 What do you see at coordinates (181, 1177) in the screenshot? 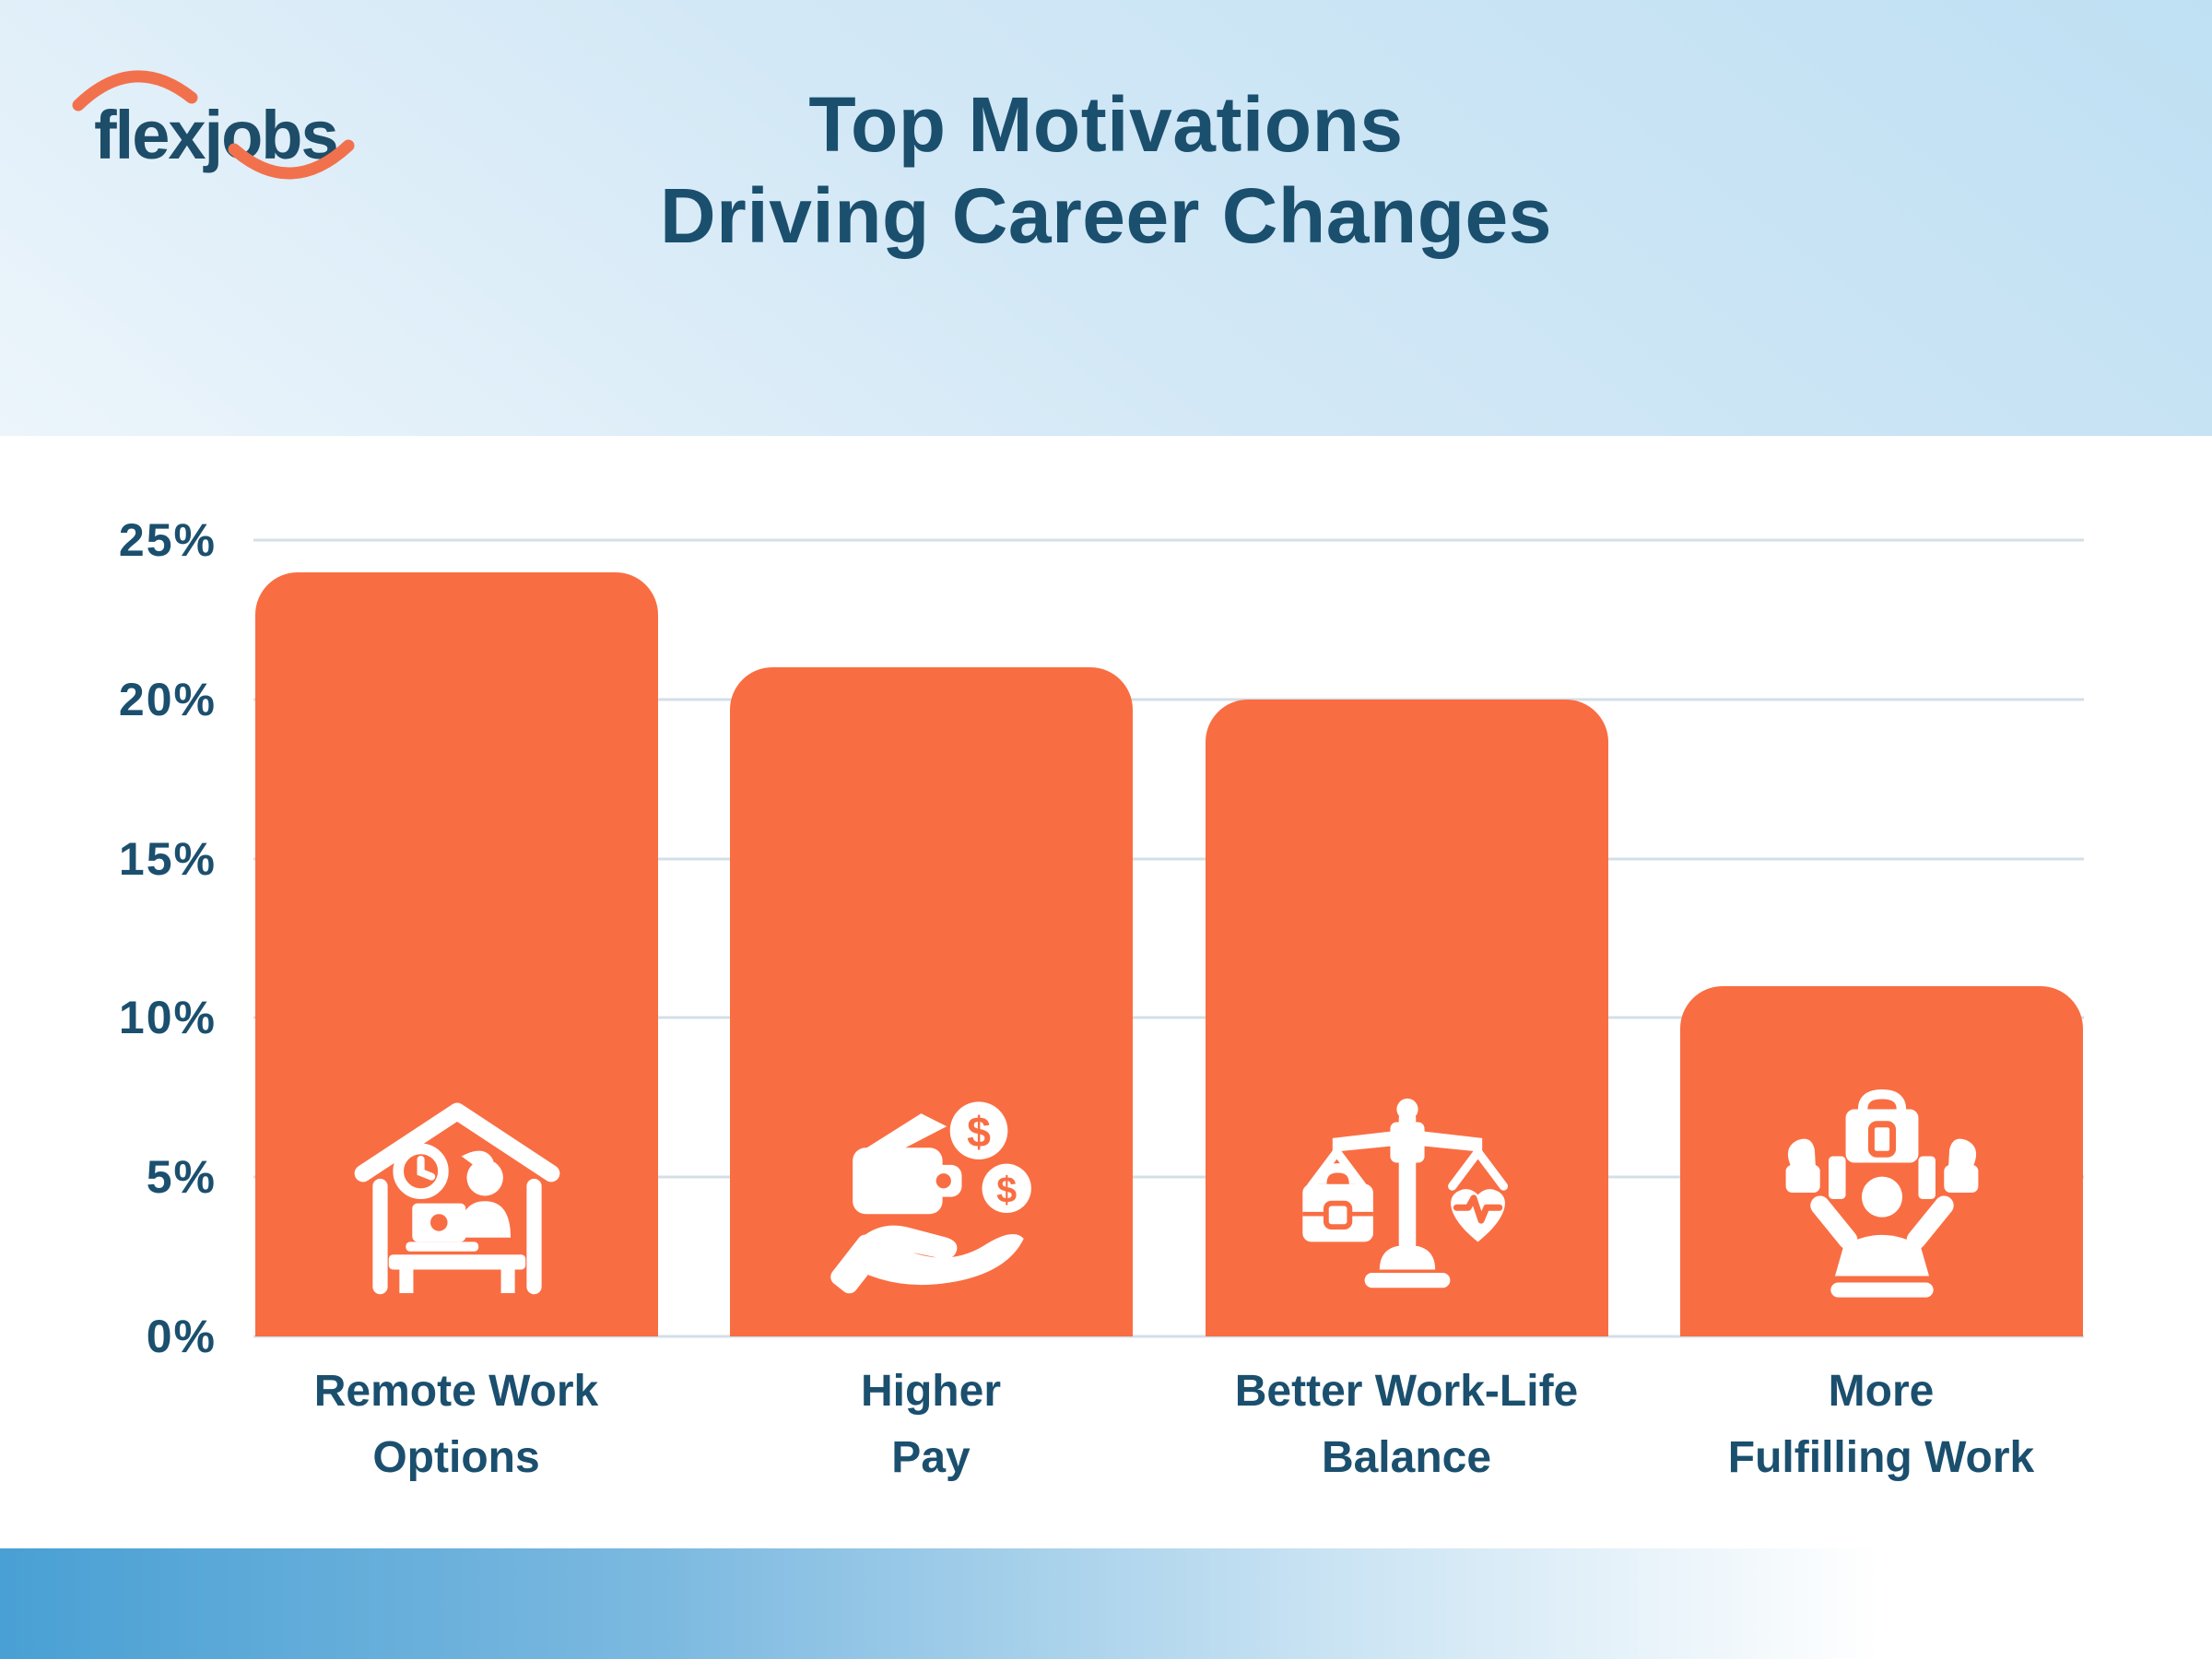
I see `y-tick-5: 5%` at bounding box center [181, 1177].